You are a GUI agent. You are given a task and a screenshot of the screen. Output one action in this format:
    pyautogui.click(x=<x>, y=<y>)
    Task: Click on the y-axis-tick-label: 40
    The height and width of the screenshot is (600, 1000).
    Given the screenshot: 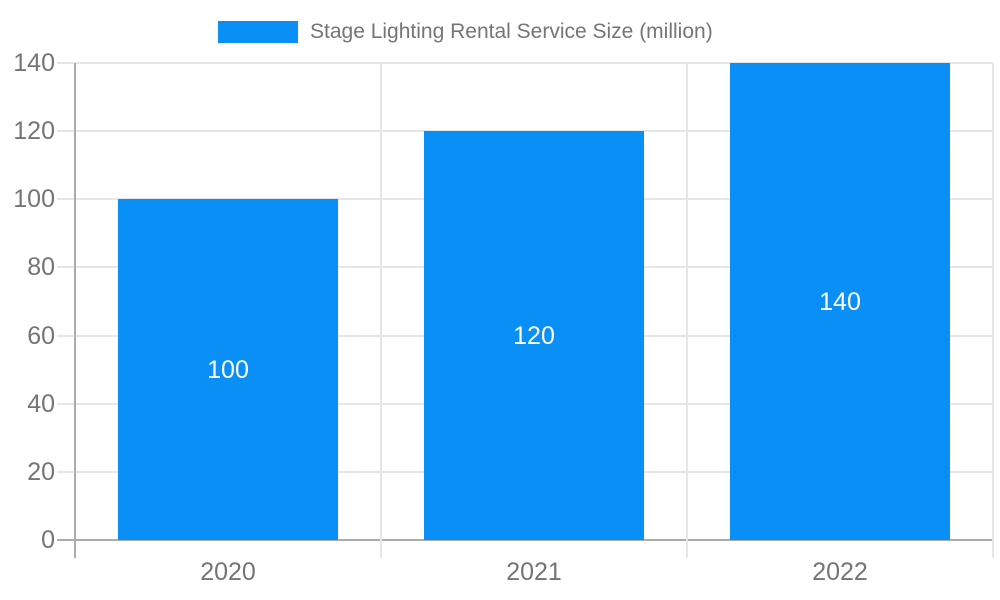 What is the action you would take?
    pyautogui.click(x=41, y=404)
    